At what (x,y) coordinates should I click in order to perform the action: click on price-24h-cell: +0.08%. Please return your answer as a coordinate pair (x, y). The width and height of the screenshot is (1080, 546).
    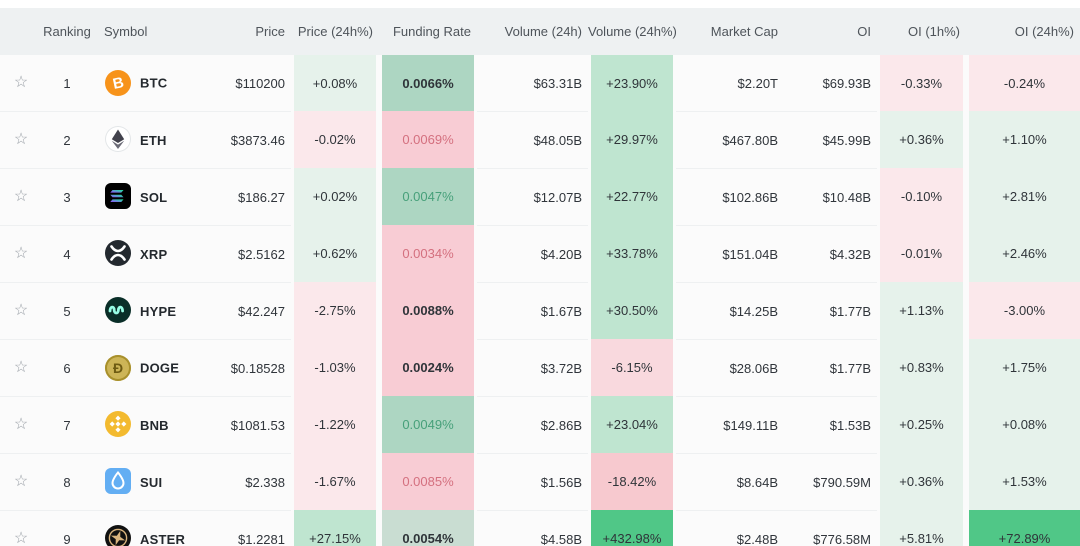
    Looking at the image, I should click on (335, 83).